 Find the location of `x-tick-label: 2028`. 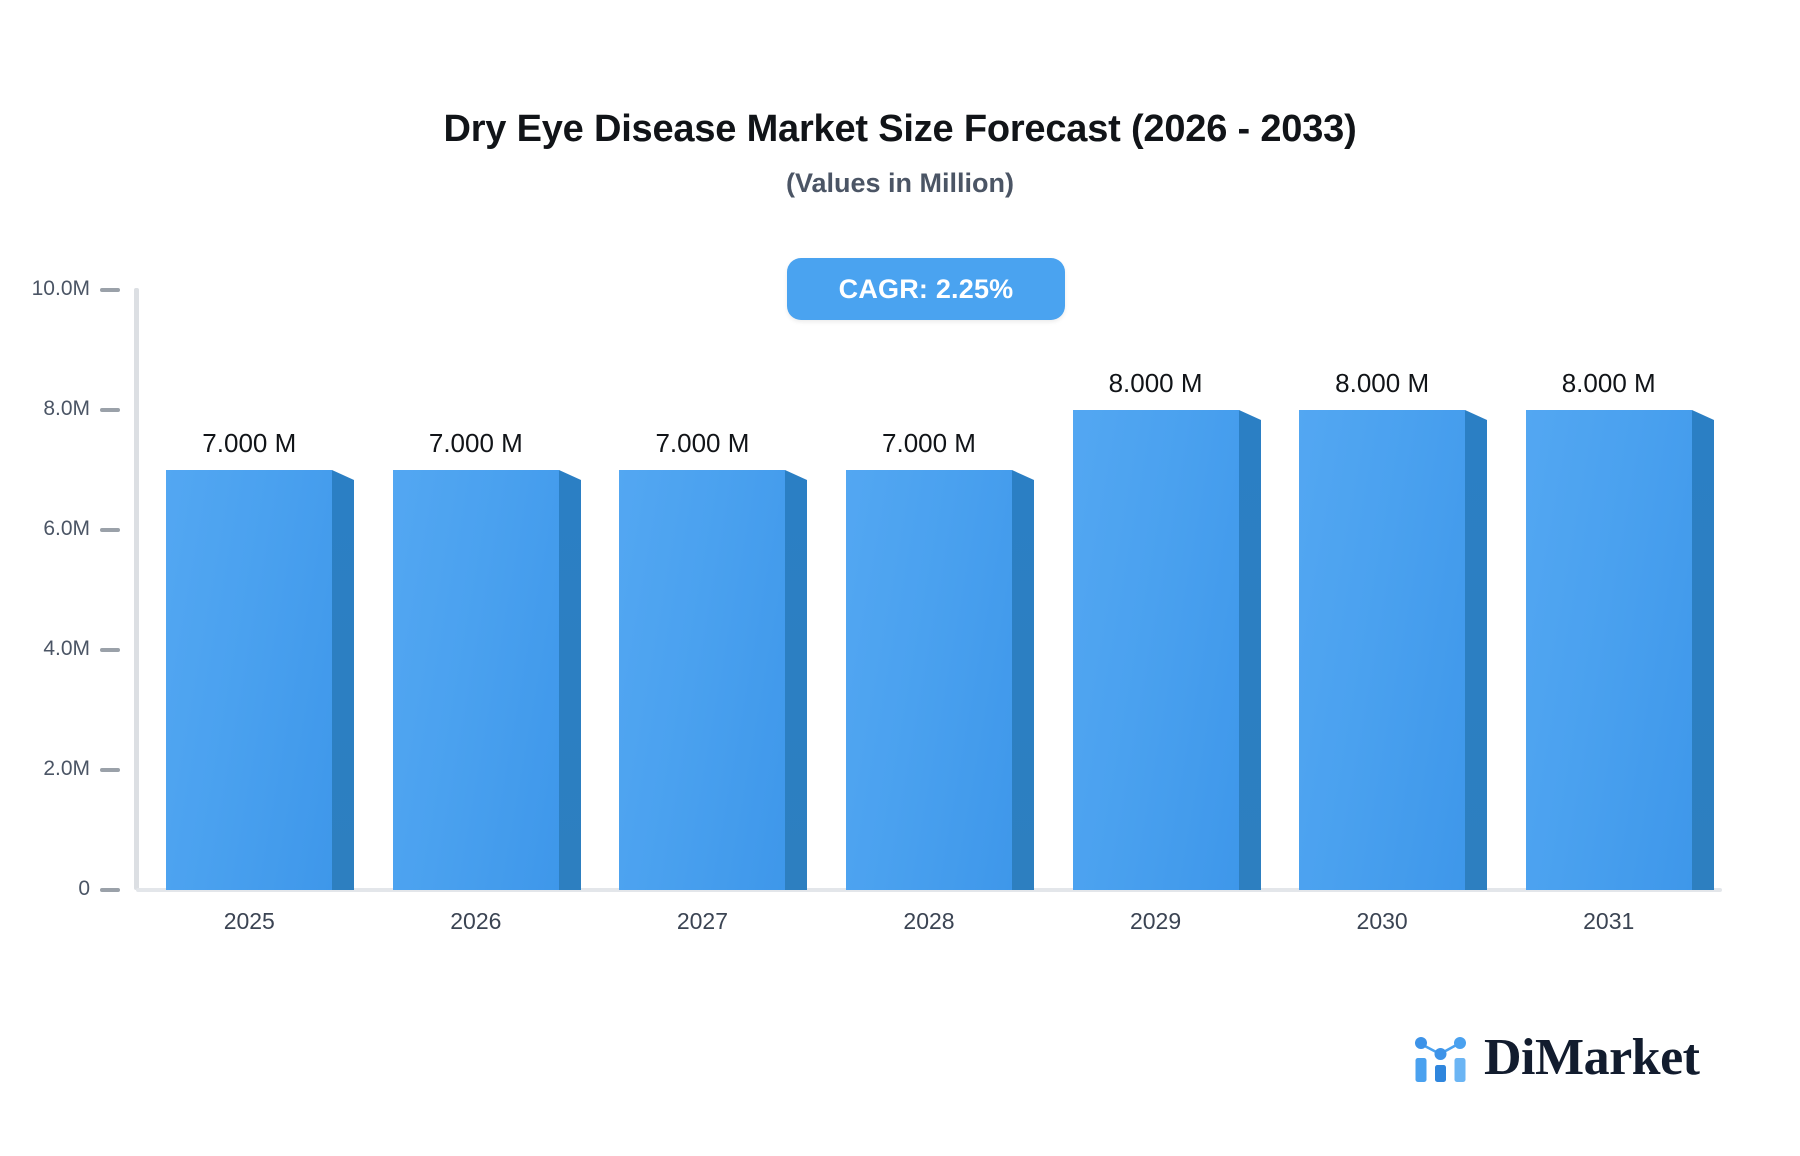

x-tick-label: 2028 is located at coordinates (929, 921).